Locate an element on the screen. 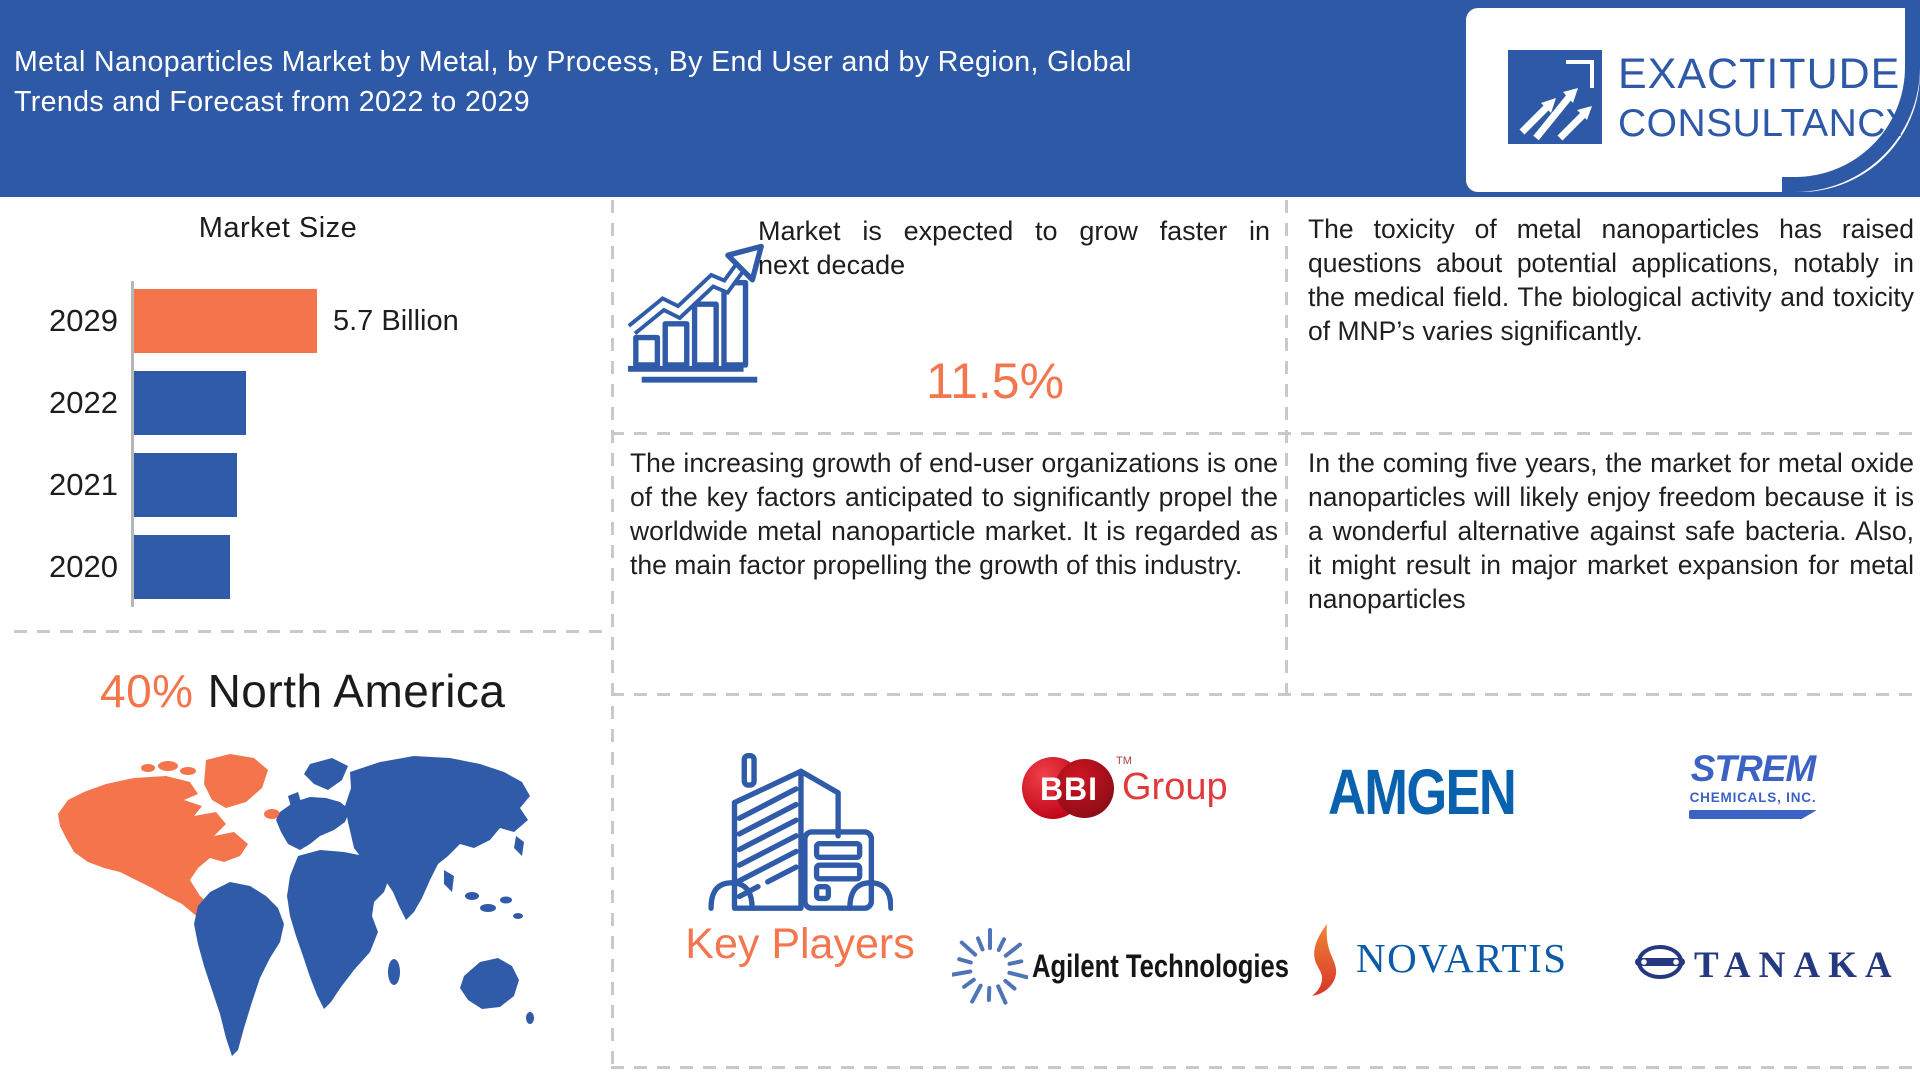 The image size is (1920, 1080). bar-value-label: 5.7 Billion is located at coordinates (396, 320).